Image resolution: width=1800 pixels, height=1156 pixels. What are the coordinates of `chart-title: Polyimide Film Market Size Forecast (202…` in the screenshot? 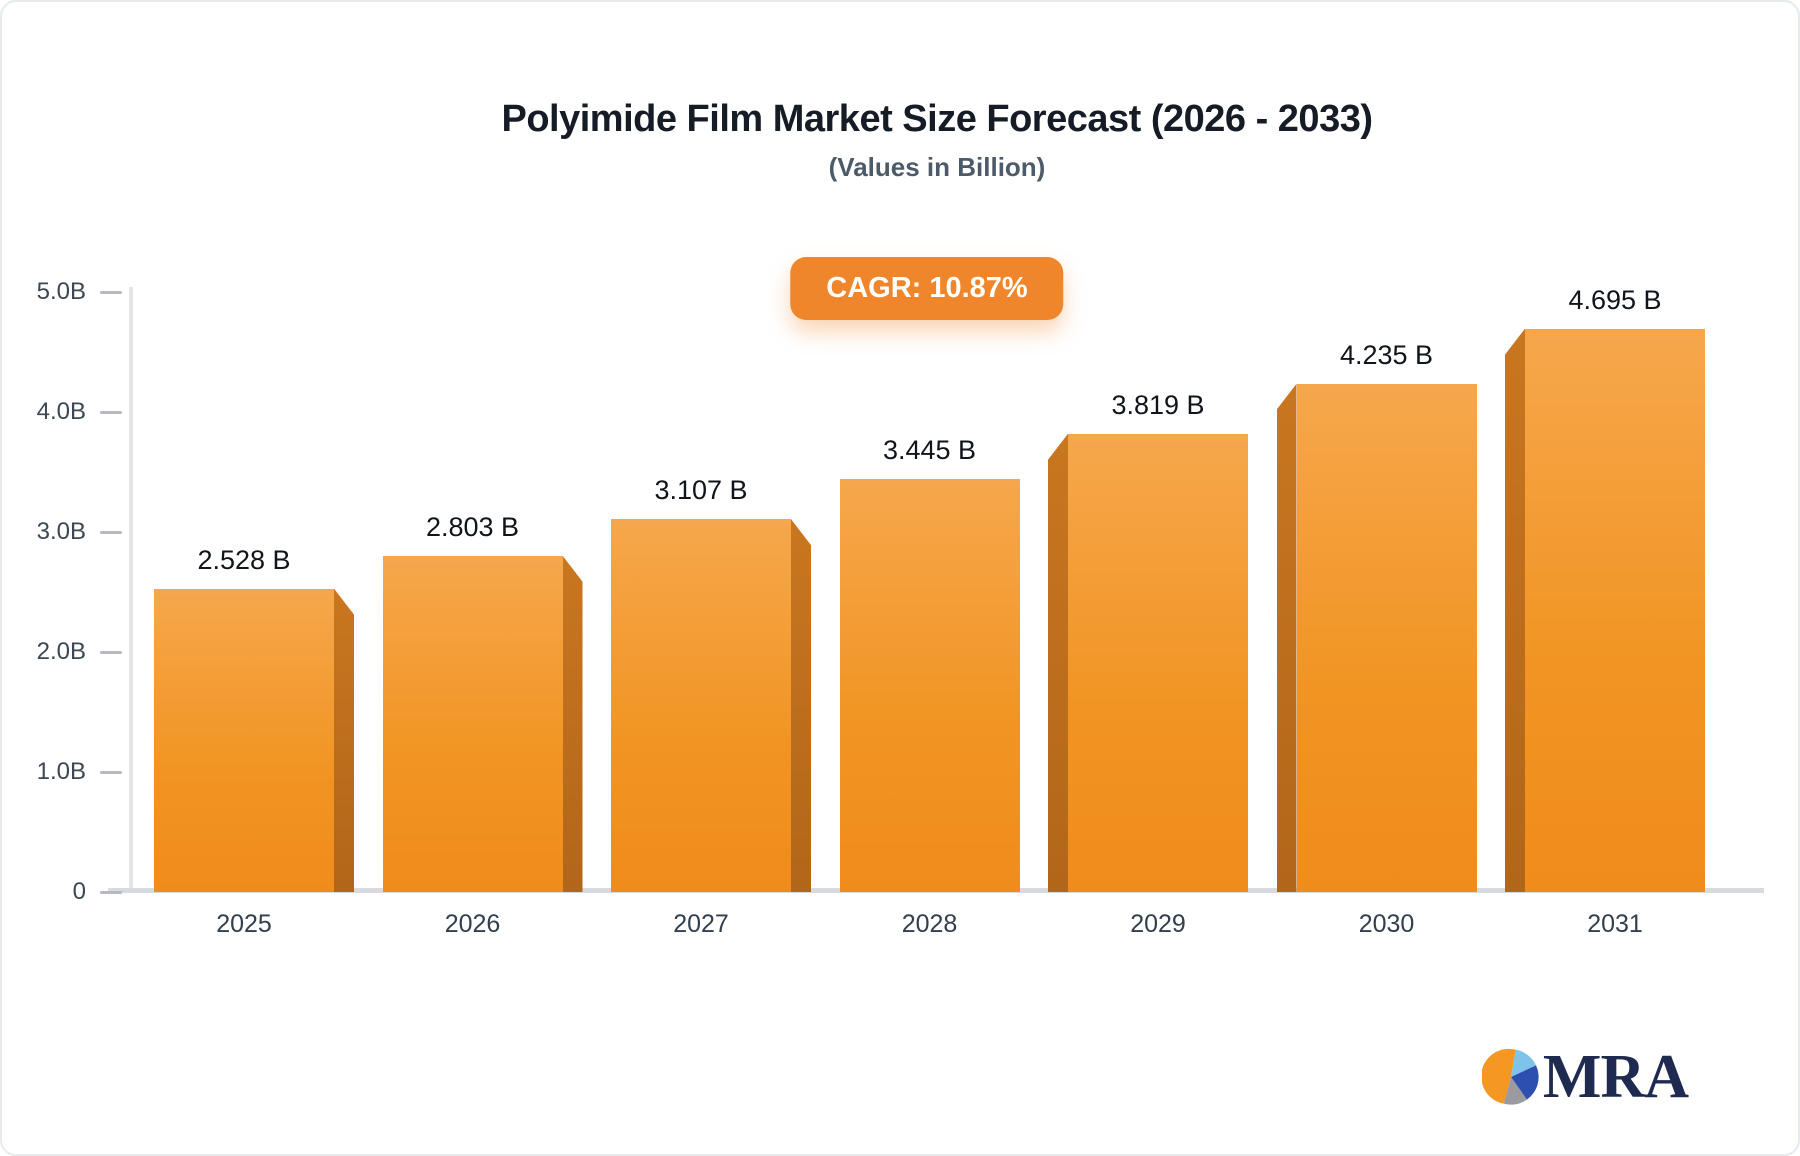 It's located at (937, 119).